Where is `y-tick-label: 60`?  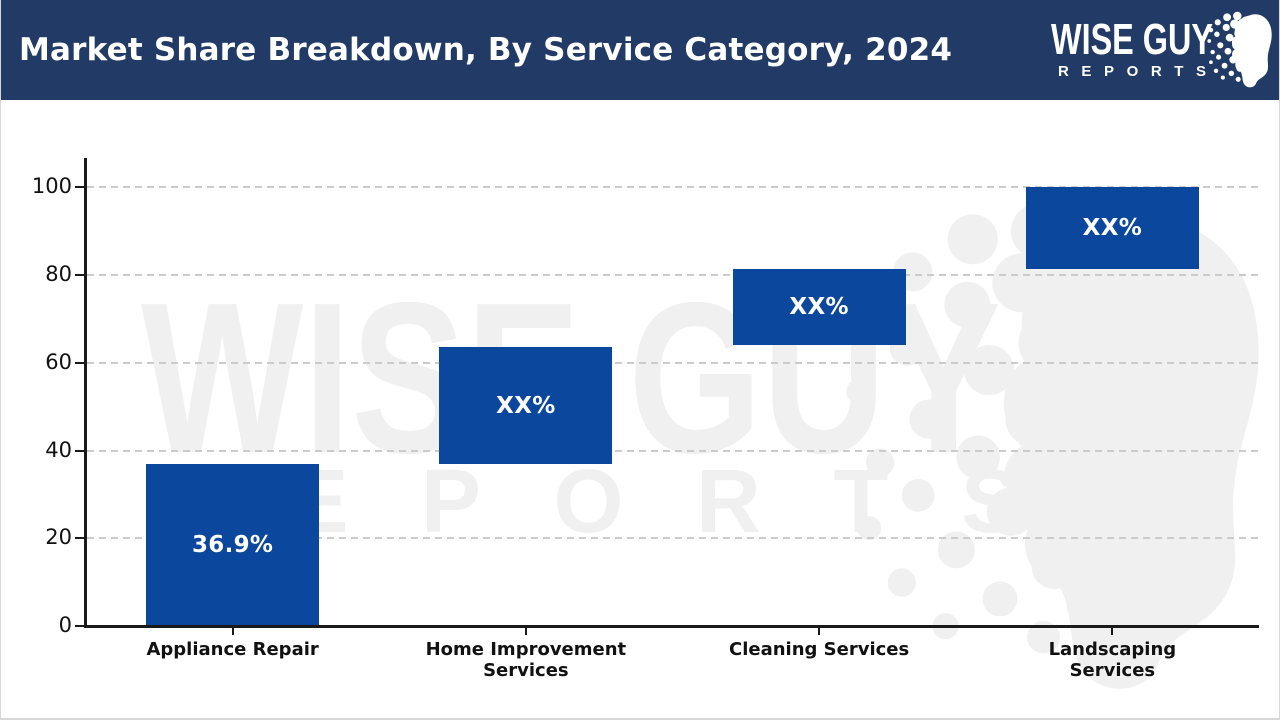 y-tick-label: 60 is located at coordinates (58, 361).